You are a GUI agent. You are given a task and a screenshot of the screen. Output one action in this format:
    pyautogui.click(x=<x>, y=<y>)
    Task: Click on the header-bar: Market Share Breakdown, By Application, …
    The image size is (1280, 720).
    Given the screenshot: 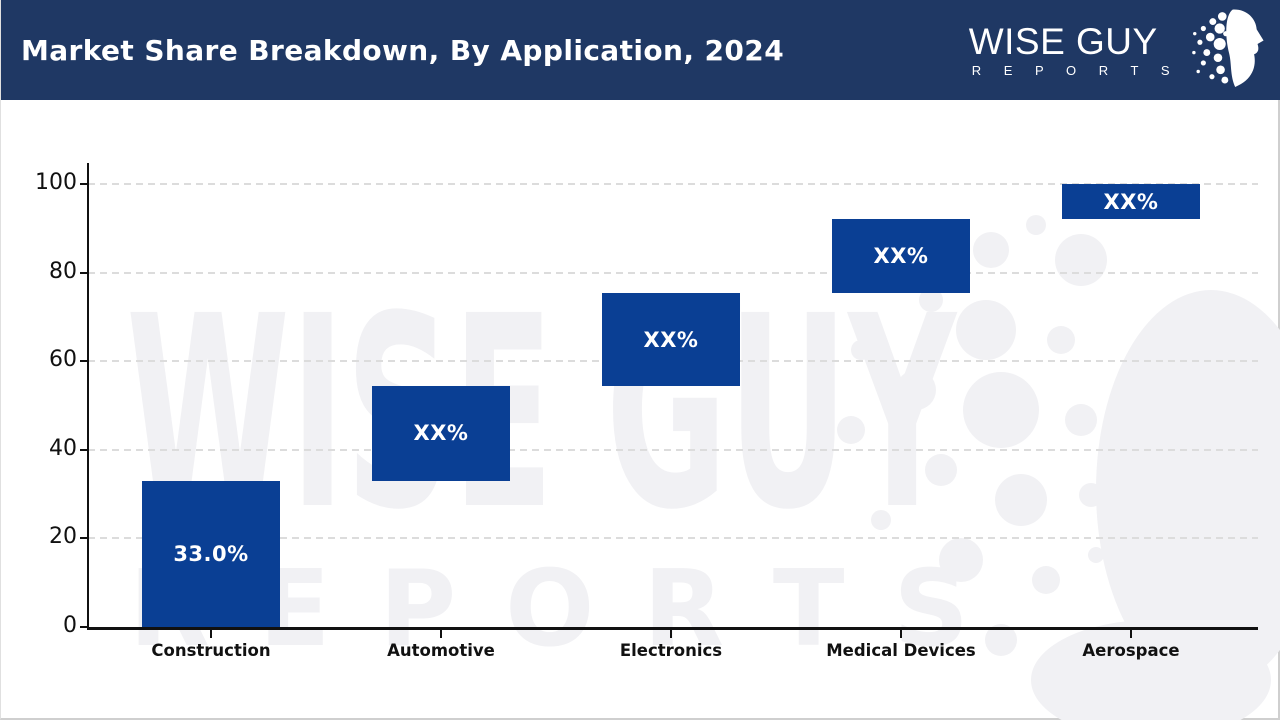 What is the action you would take?
    pyautogui.click(x=640, y=50)
    